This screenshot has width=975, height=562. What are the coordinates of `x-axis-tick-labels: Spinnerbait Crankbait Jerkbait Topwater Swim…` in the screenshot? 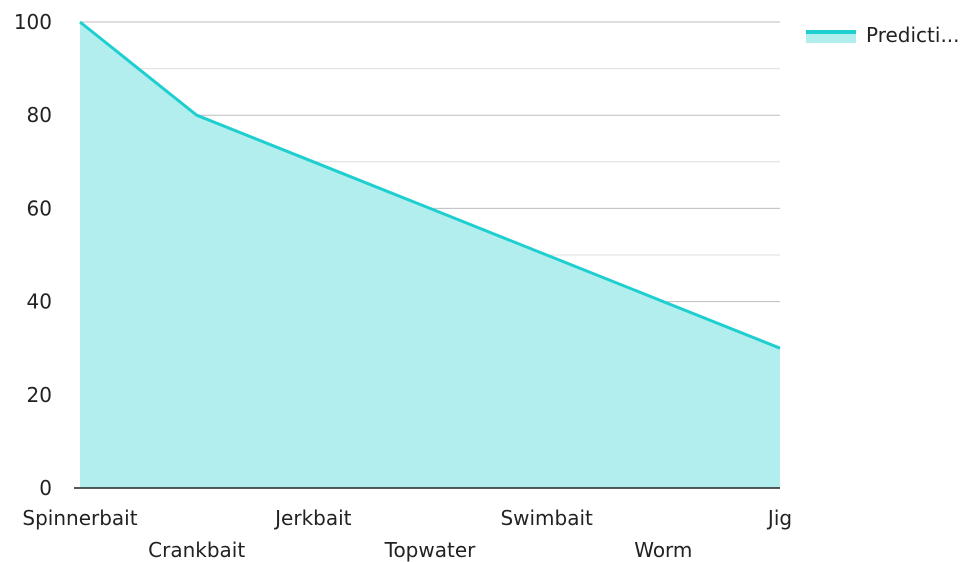 It's located at (407, 534).